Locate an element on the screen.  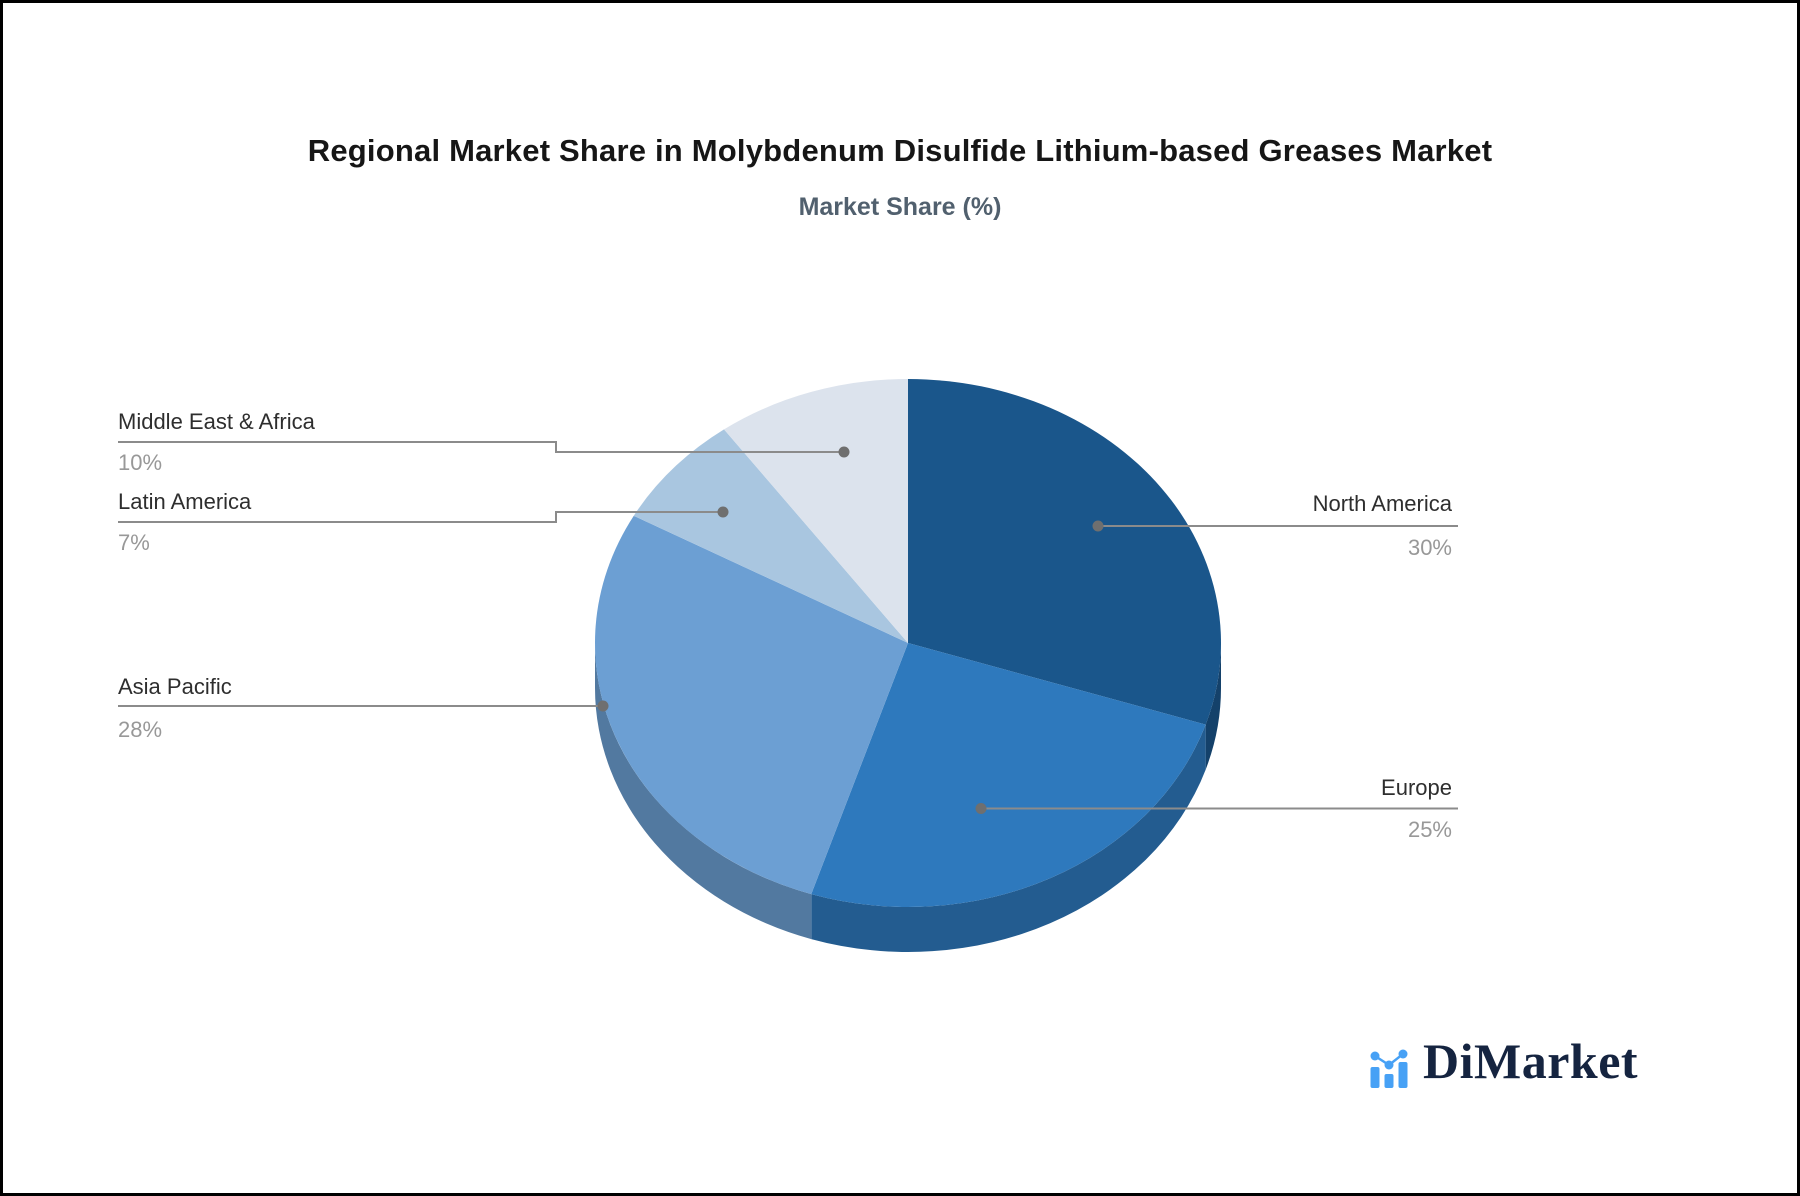
callout-value-middle-east-africa: 10% is located at coordinates (140, 462).